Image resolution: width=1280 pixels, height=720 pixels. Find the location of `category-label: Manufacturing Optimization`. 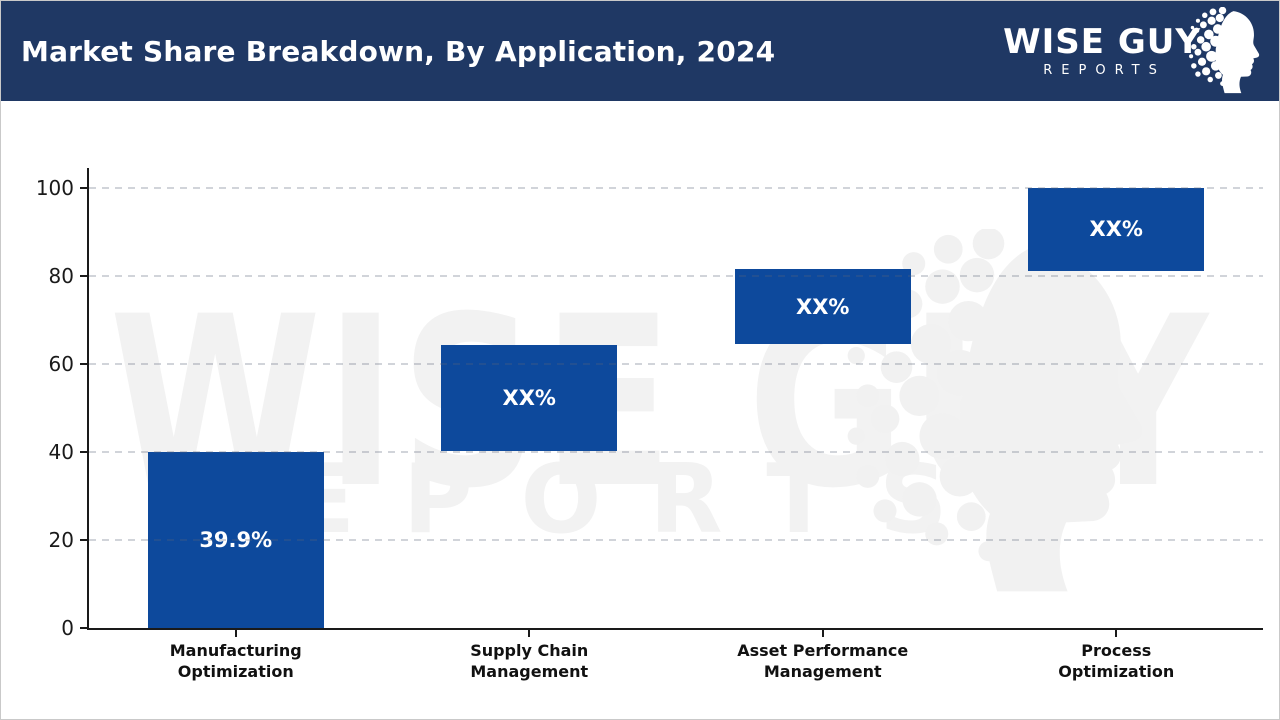

category-label: Manufacturing Optimization is located at coordinates (236, 661).